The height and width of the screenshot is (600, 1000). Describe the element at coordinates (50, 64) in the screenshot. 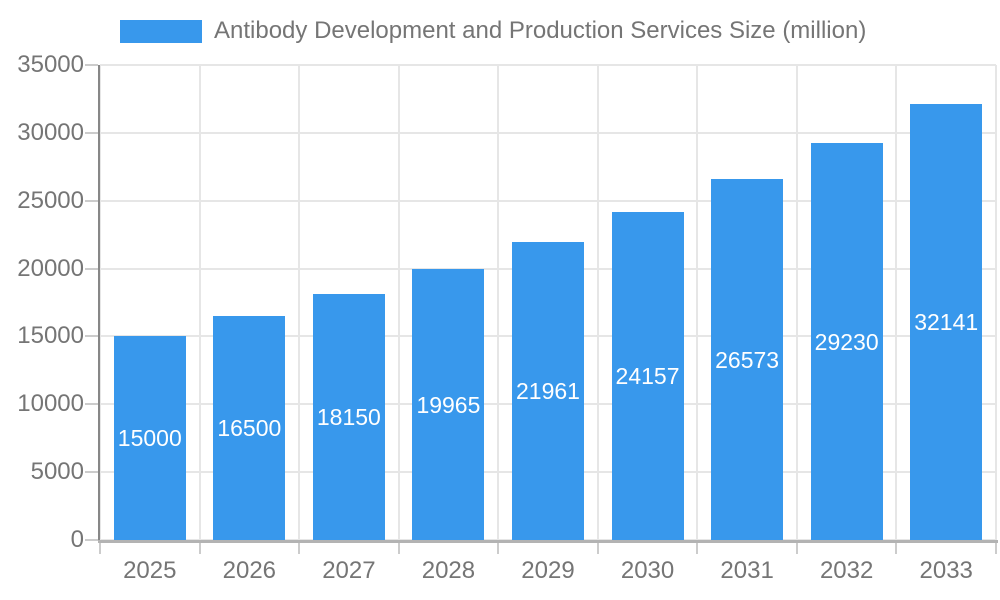

I see `y-tick-label: 35000` at that location.